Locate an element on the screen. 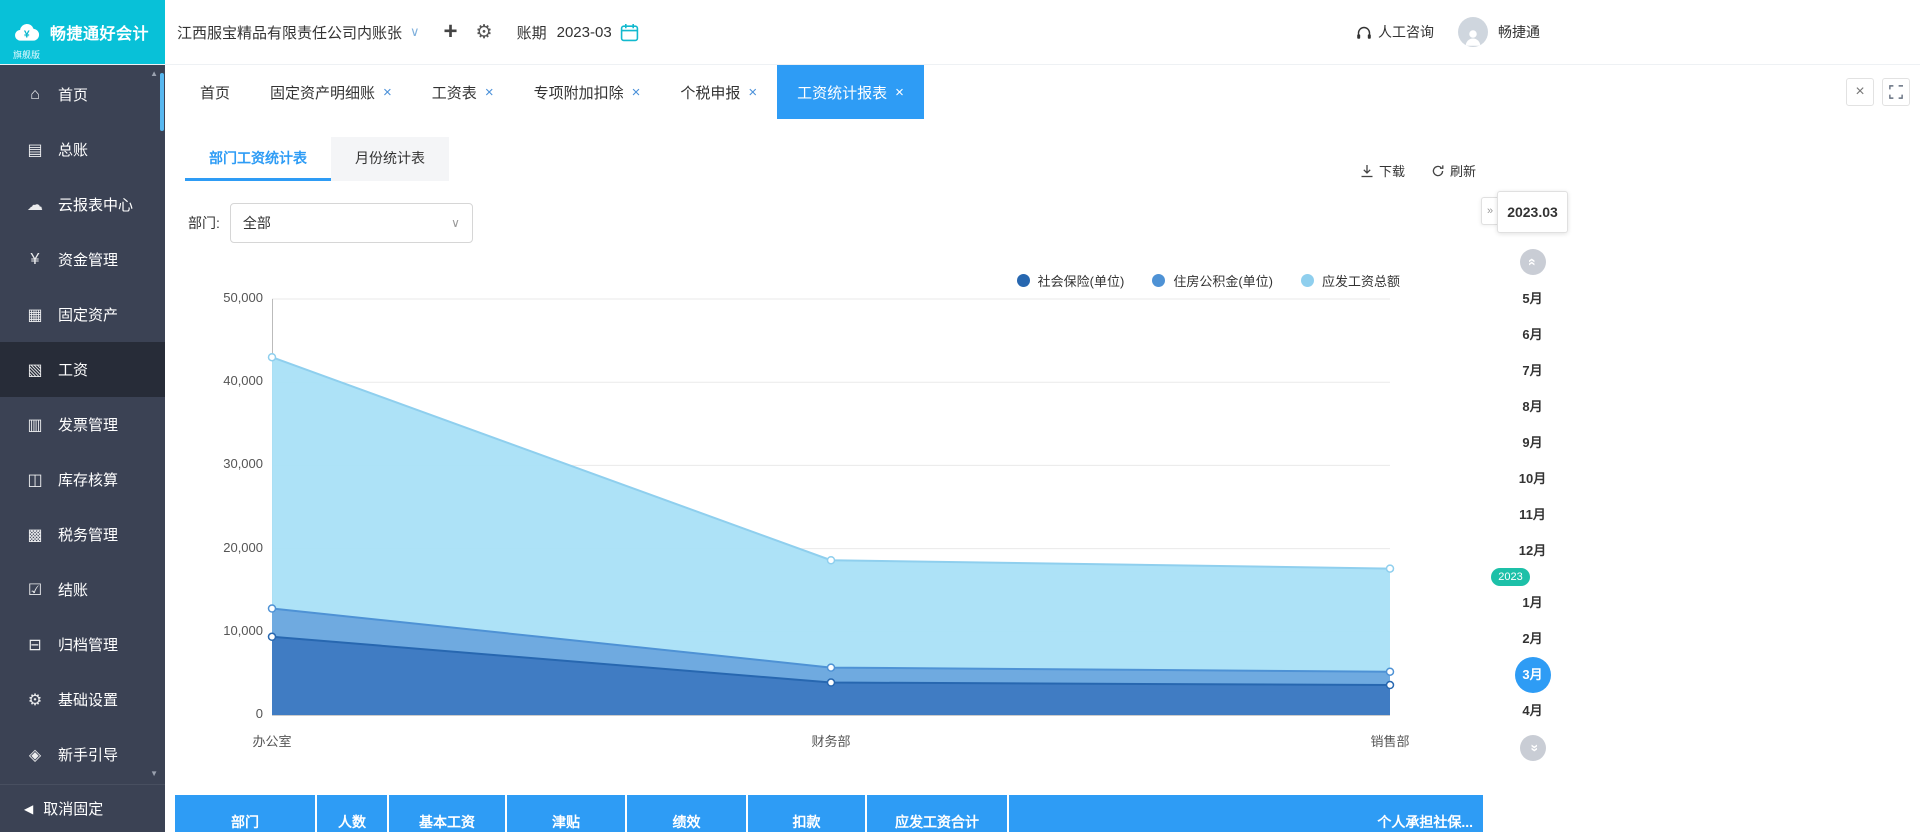 The width and height of the screenshot is (1920, 832). collapse-month-picker-button: » is located at coordinates (1489, 211).